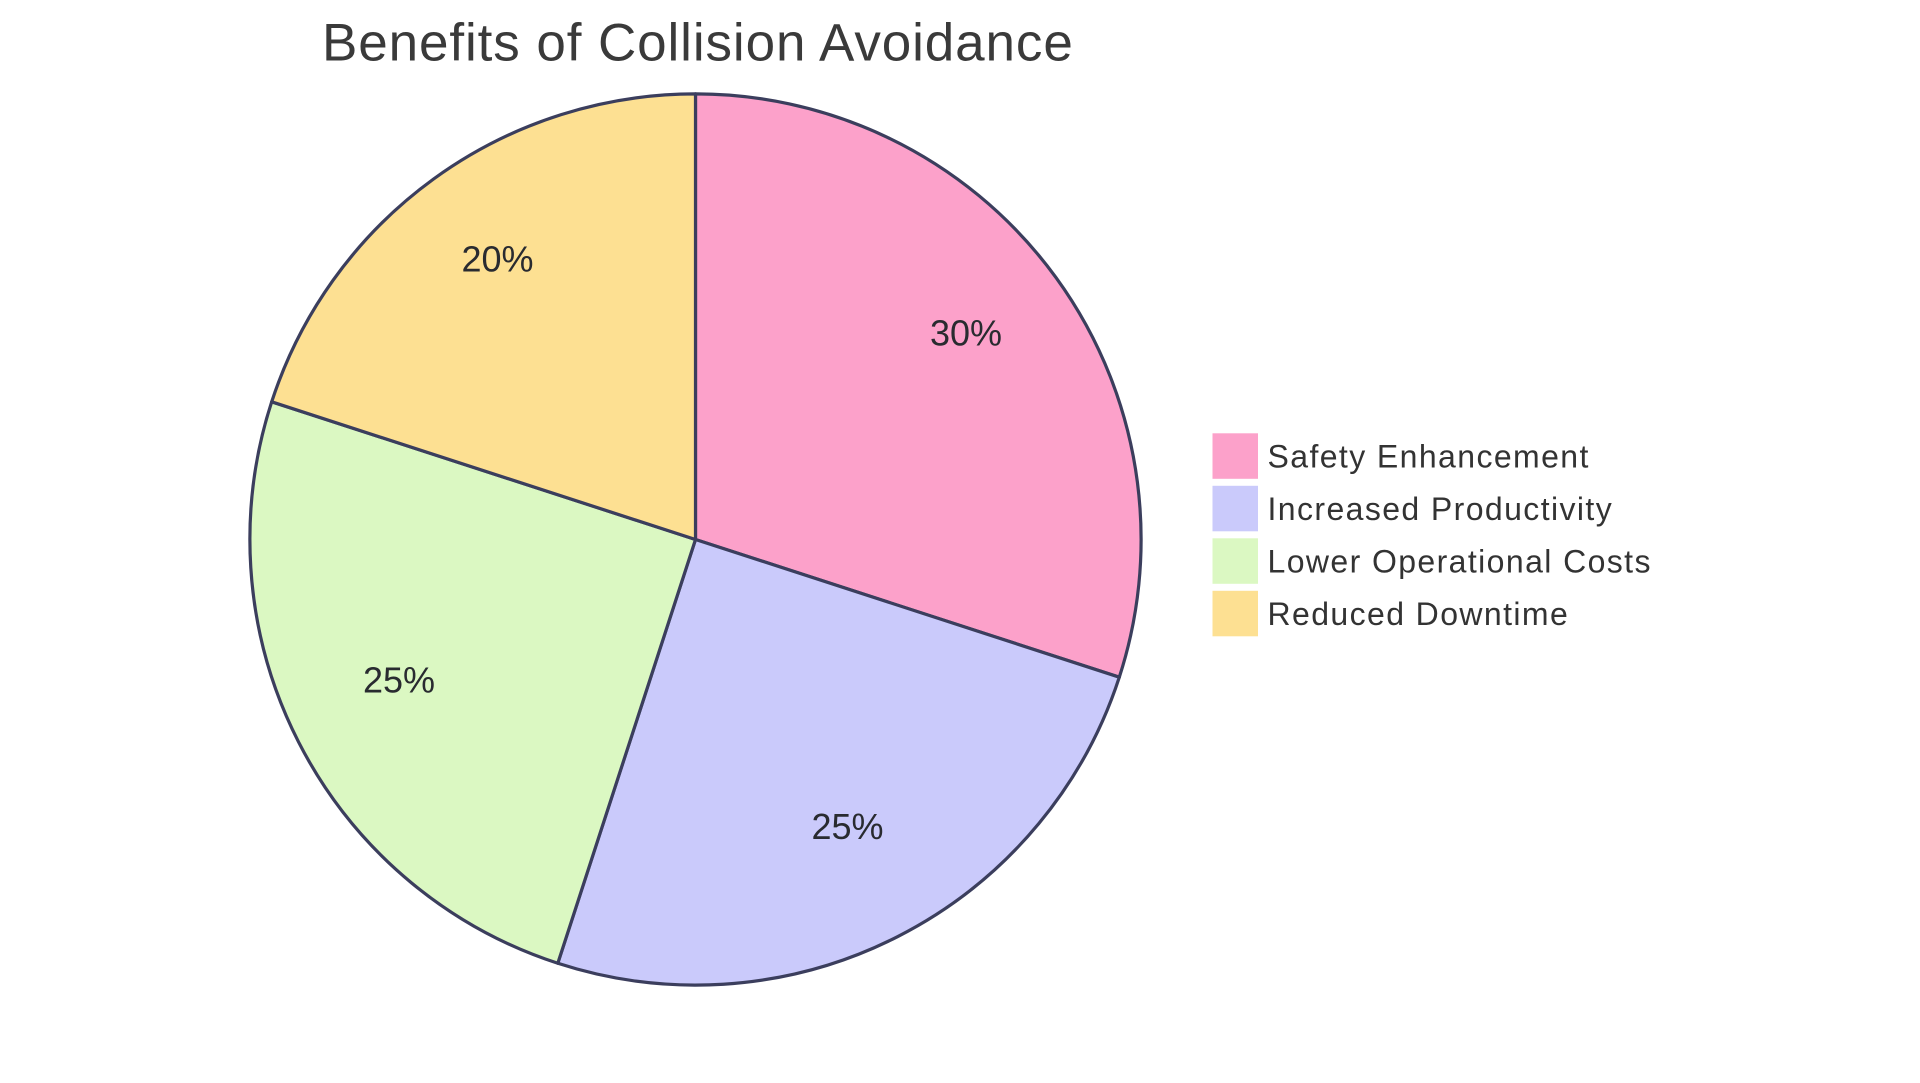 The height and width of the screenshot is (1083, 1920). I want to click on svg-text: Reduced Downtime, so click(1419, 614).